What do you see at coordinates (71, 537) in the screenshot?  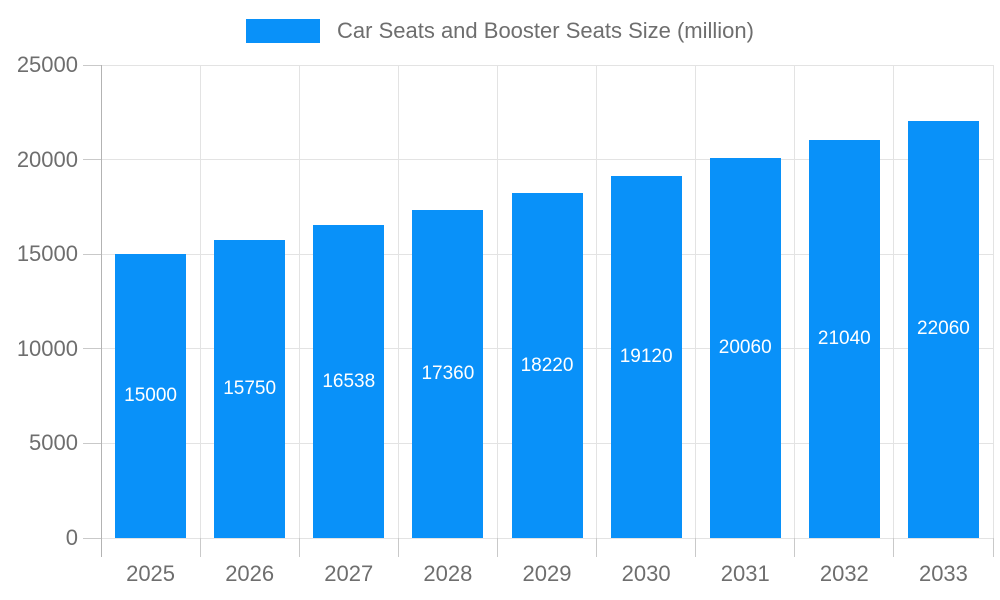 I see `y-axis-label: 0` at bounding box center [71, 537].